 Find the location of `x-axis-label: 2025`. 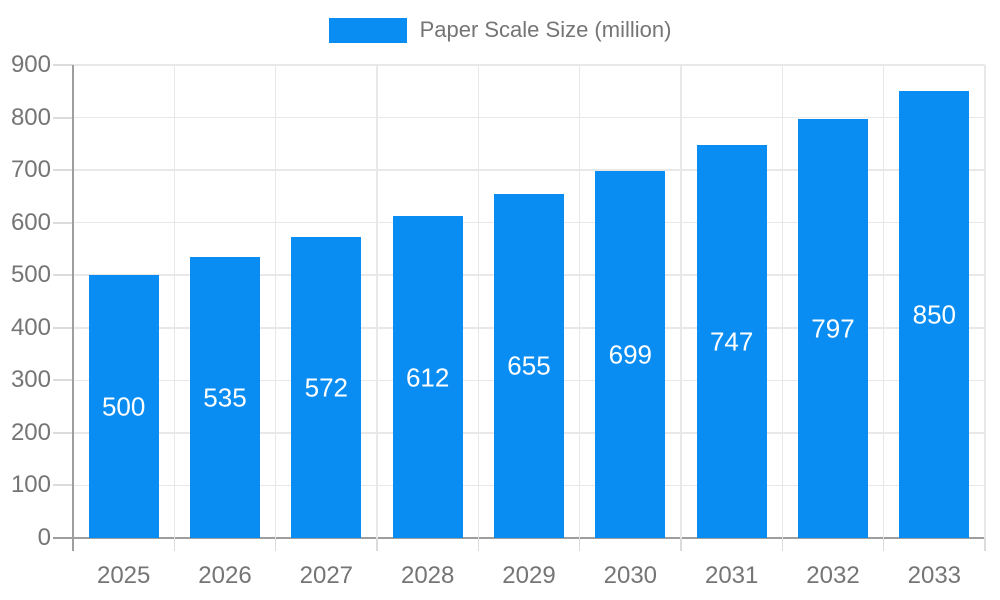

x-axis-label: 2025 is located at coordinates (123, 575).